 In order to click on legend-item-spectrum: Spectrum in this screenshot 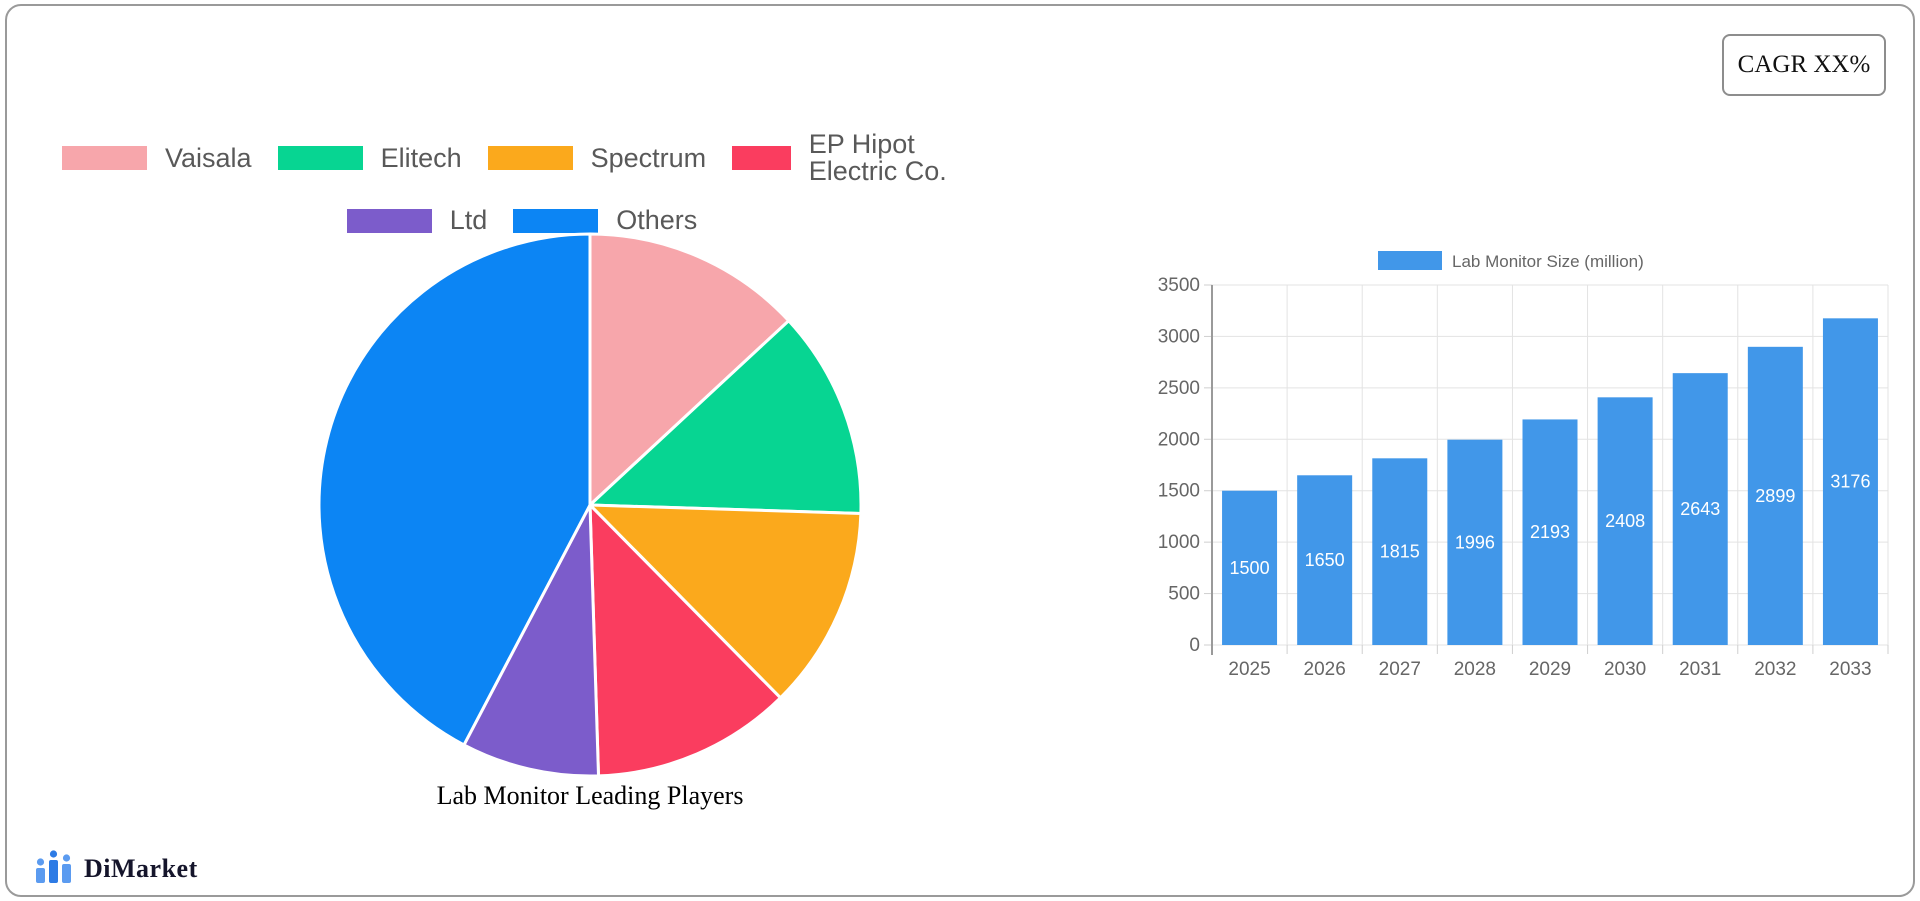, I will do `click(597, 157)`.